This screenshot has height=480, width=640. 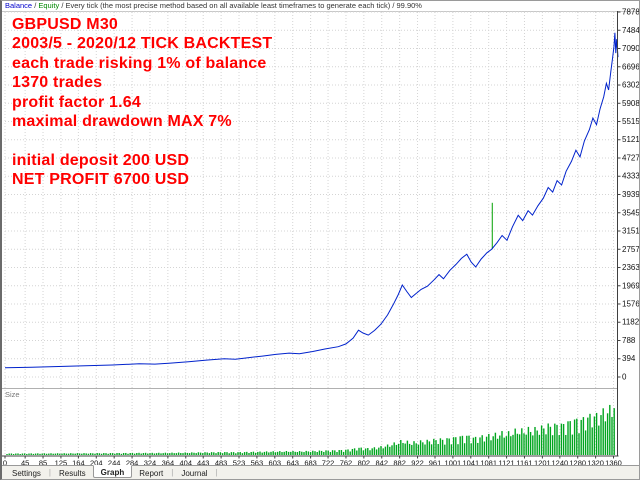 I want to click on annotation-line: maximal drawdown MAX 7%, so click(x=122, y=122).